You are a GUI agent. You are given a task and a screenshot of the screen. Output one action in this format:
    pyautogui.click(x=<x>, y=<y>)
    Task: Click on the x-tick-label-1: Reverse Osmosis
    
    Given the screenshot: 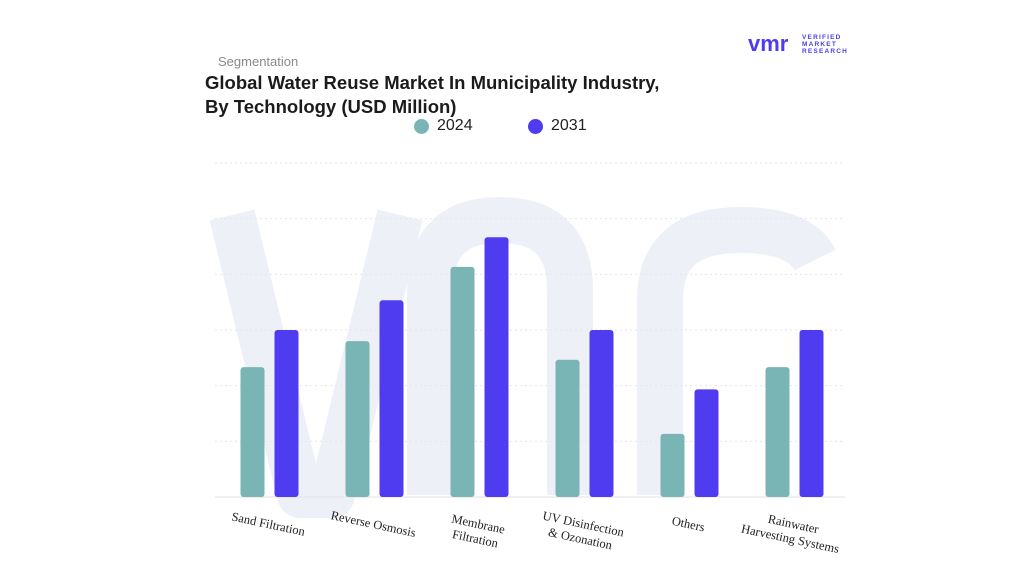 What is the action you would take?
    pyautogui.click(x=374, y=524)
    